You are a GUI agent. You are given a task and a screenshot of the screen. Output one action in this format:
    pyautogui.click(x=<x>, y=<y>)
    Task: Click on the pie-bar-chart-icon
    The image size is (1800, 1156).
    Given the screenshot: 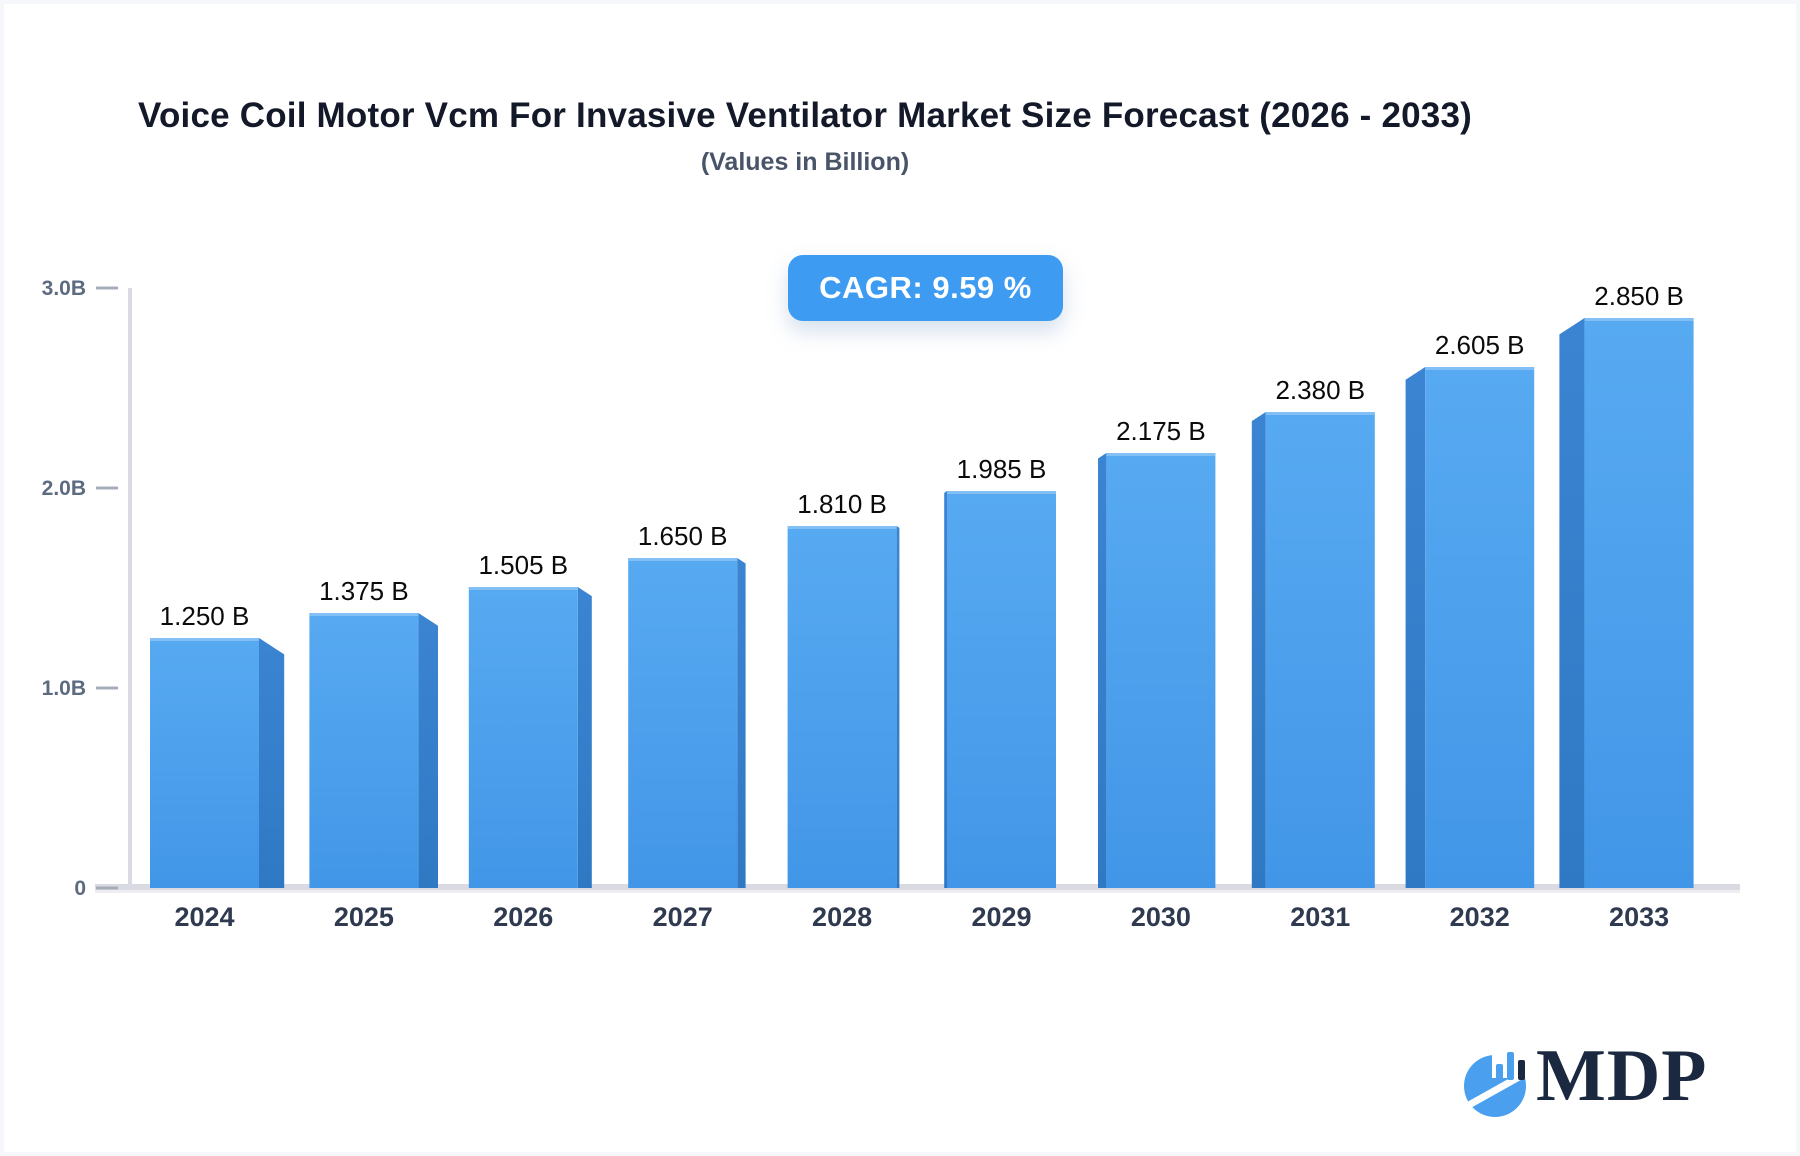 What is the action you would take?
    pyautogui.click(x=1496, y=1082)
    